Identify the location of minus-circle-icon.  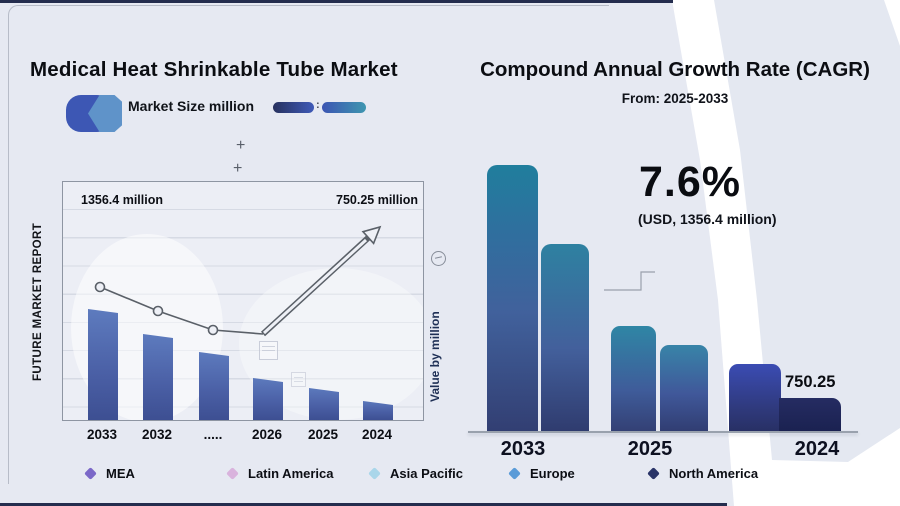
(438, 258).